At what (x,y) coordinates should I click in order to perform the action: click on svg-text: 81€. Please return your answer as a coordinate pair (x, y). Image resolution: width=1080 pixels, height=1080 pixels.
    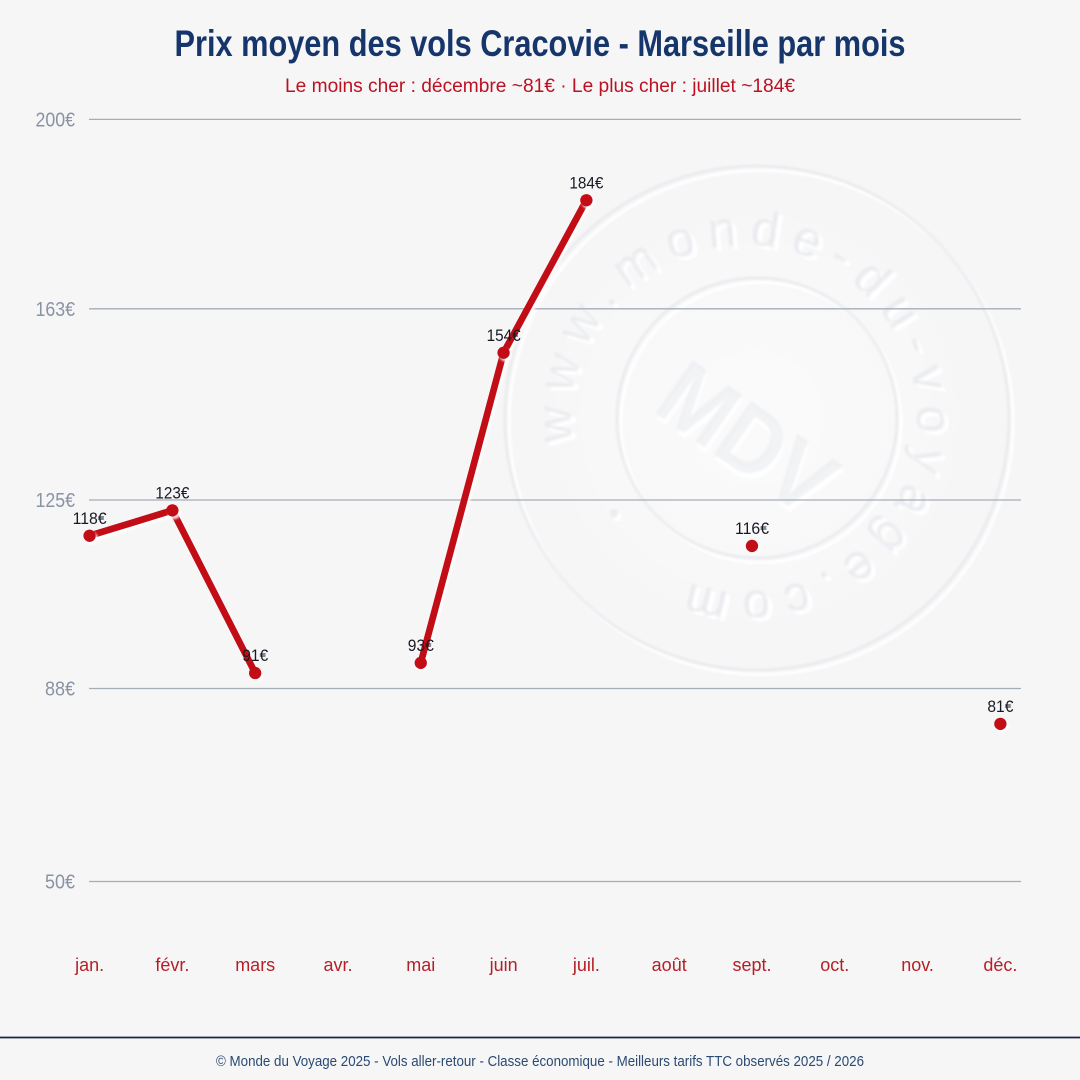
    Looking at the image, I should click on (1000, 707).